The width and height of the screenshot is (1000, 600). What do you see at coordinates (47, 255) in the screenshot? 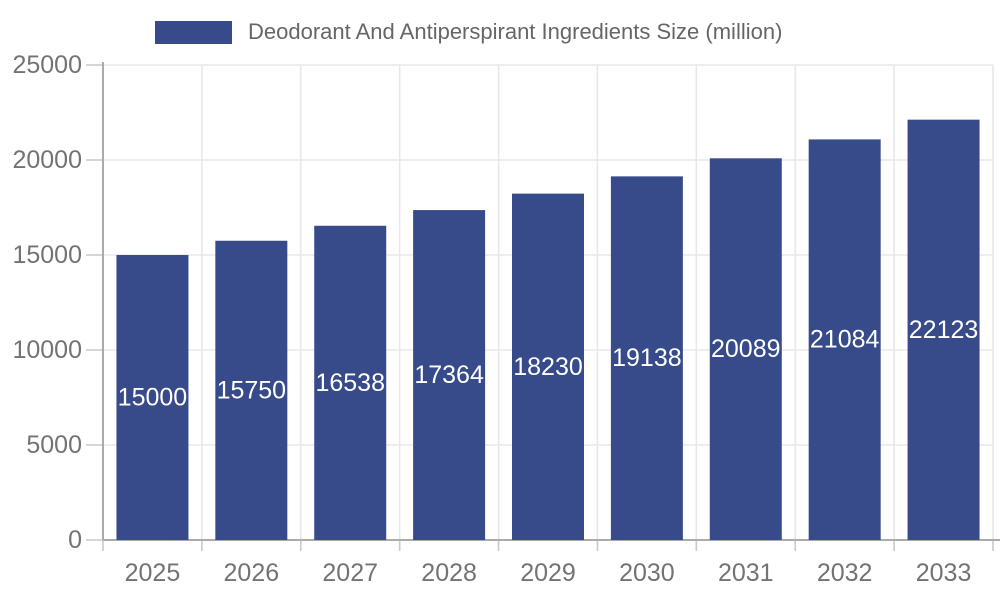
I see `y-tick-label: 15000` at bounding box center [47, 255].